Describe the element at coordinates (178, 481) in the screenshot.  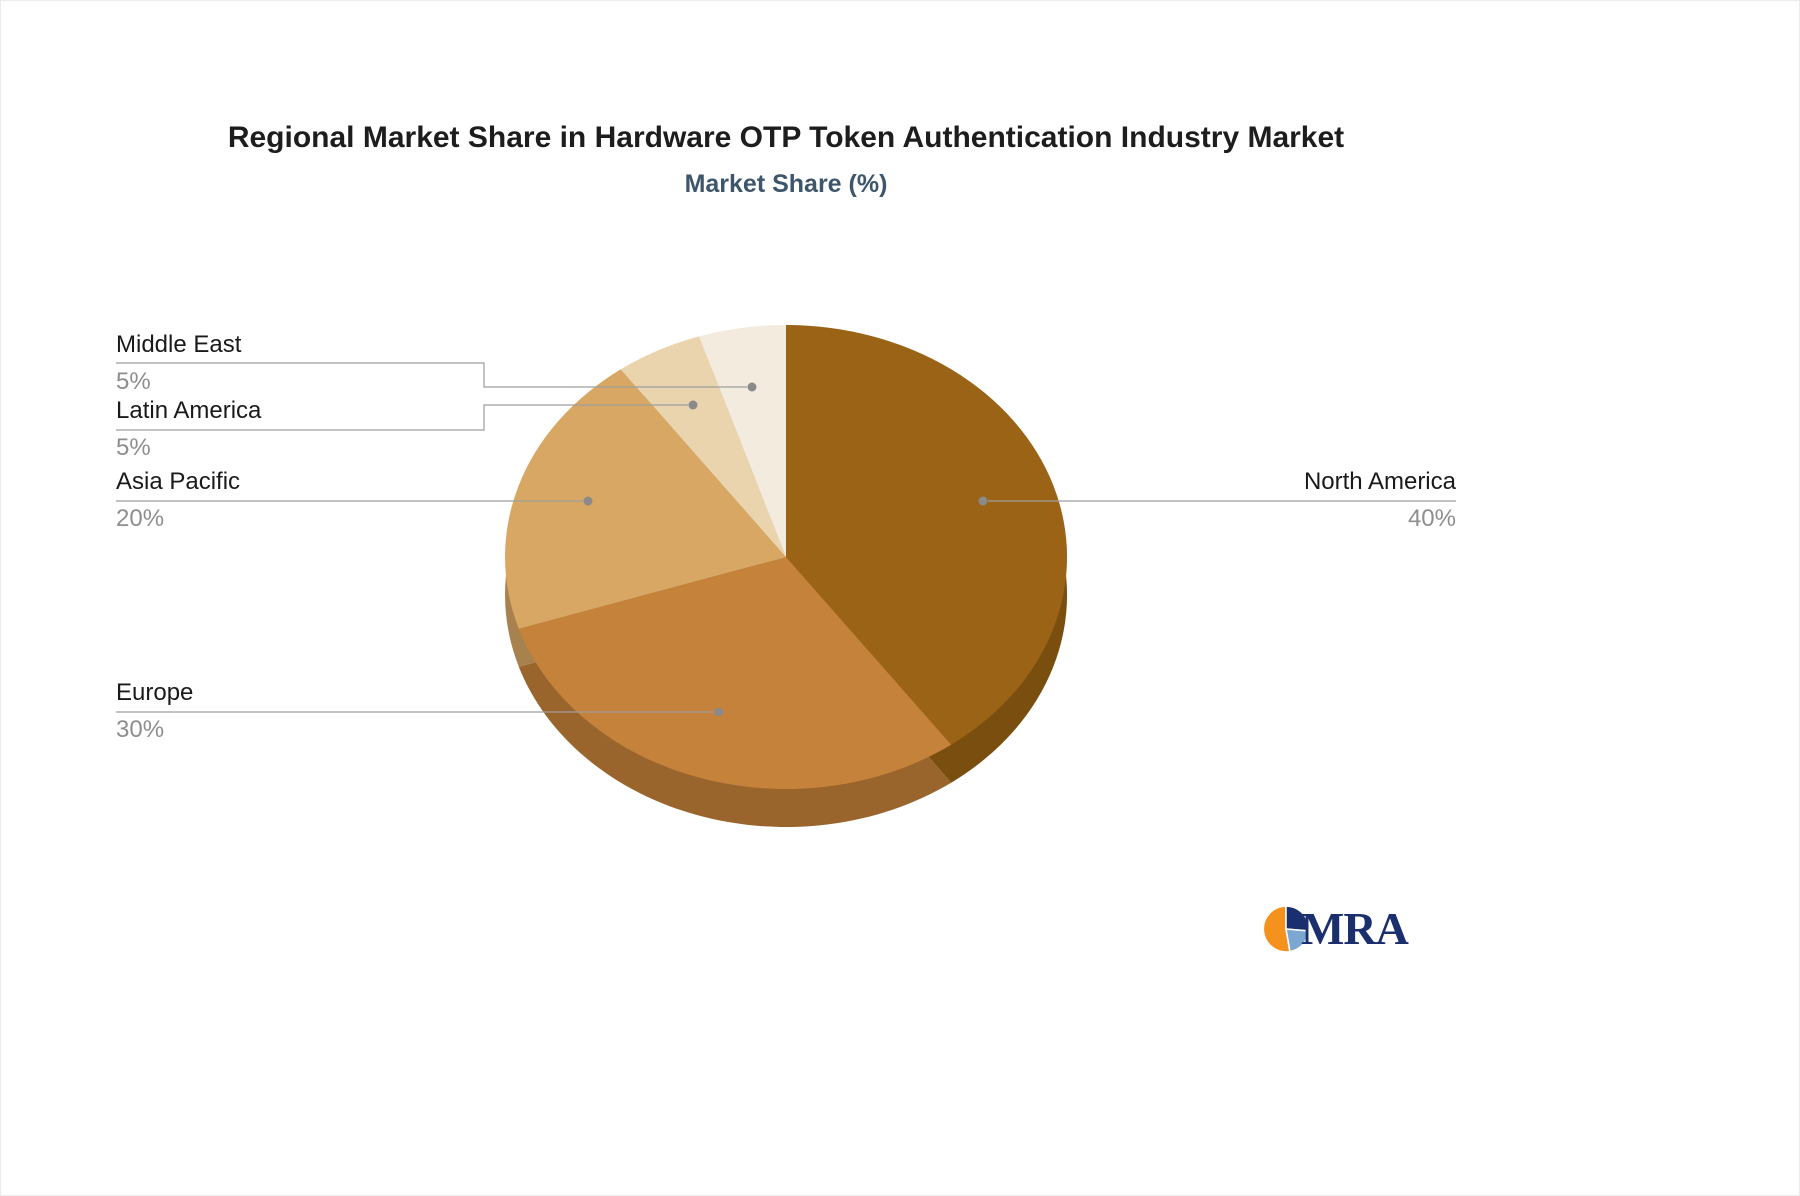
I see `label-asia-pacific: Asia Pacific` at that location.